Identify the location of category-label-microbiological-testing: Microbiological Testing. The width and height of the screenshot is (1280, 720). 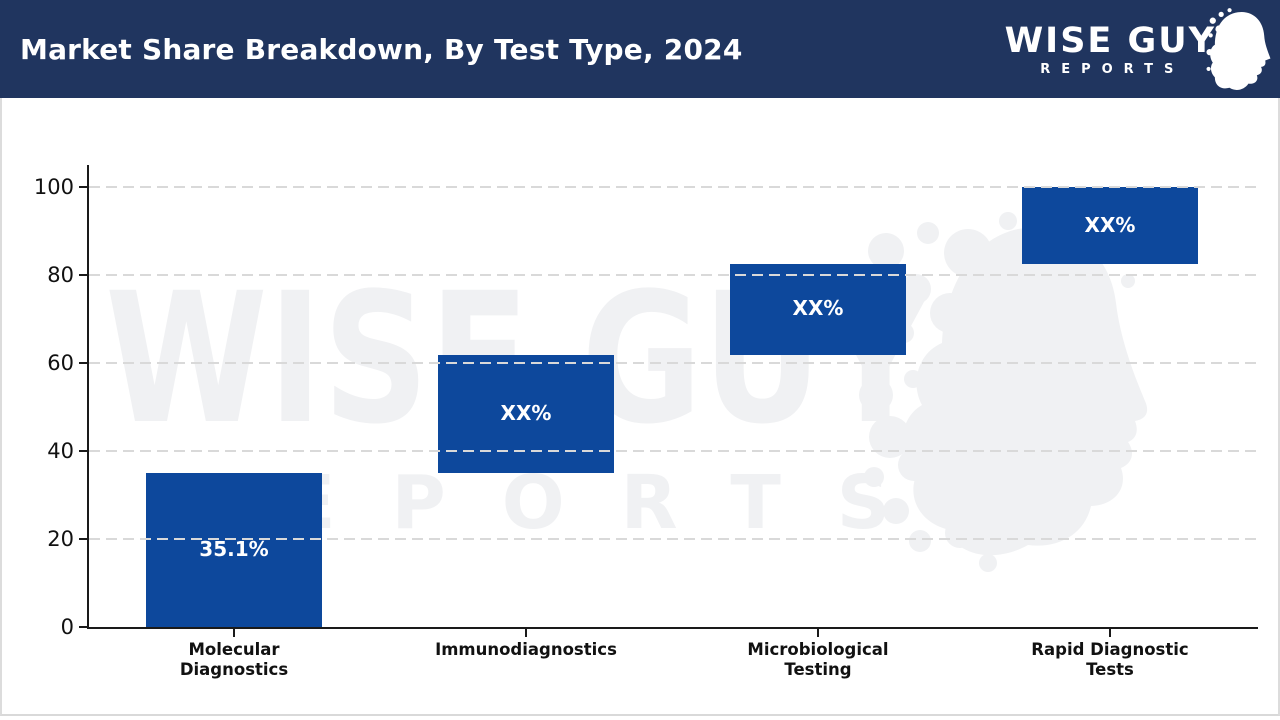
(818, 660).